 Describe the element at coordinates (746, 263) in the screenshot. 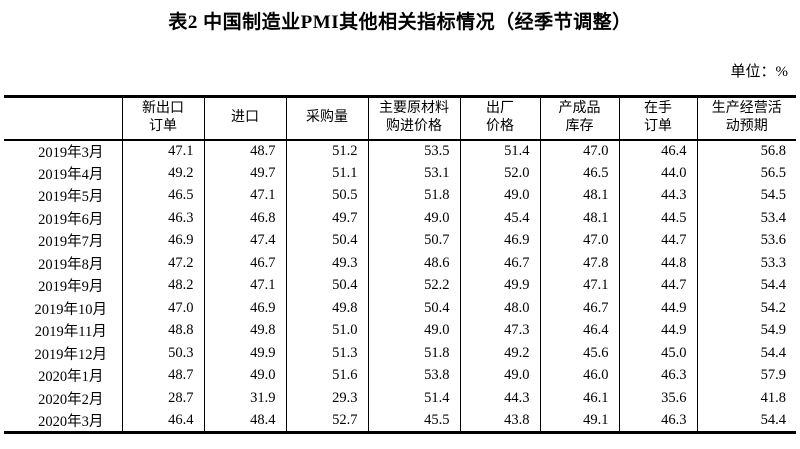

I see `cell-value: 53.3` at that location.